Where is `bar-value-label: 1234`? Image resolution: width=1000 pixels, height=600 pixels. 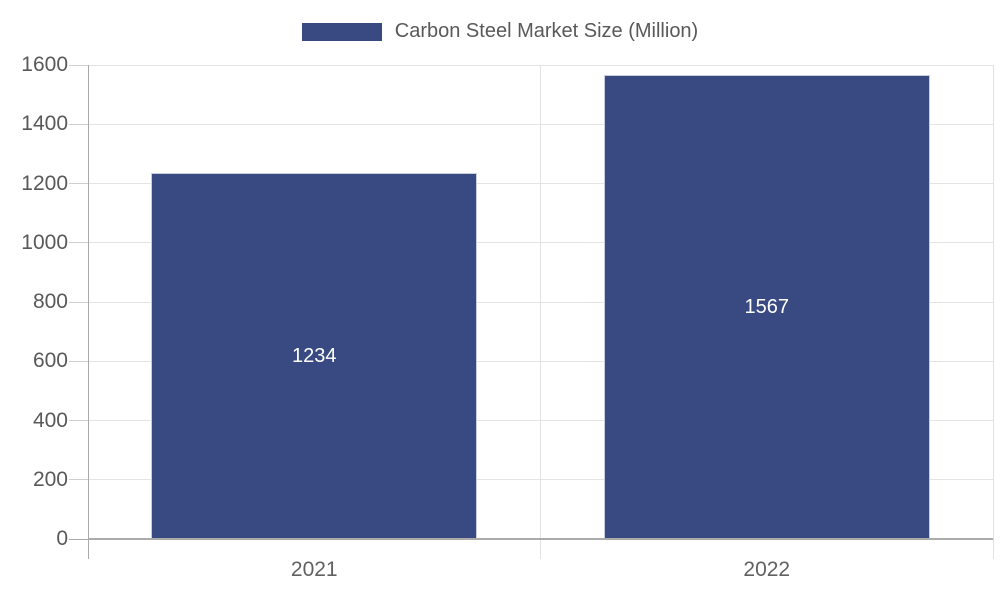
bar-value-label: 1234 is located at coordinates (314, 356).